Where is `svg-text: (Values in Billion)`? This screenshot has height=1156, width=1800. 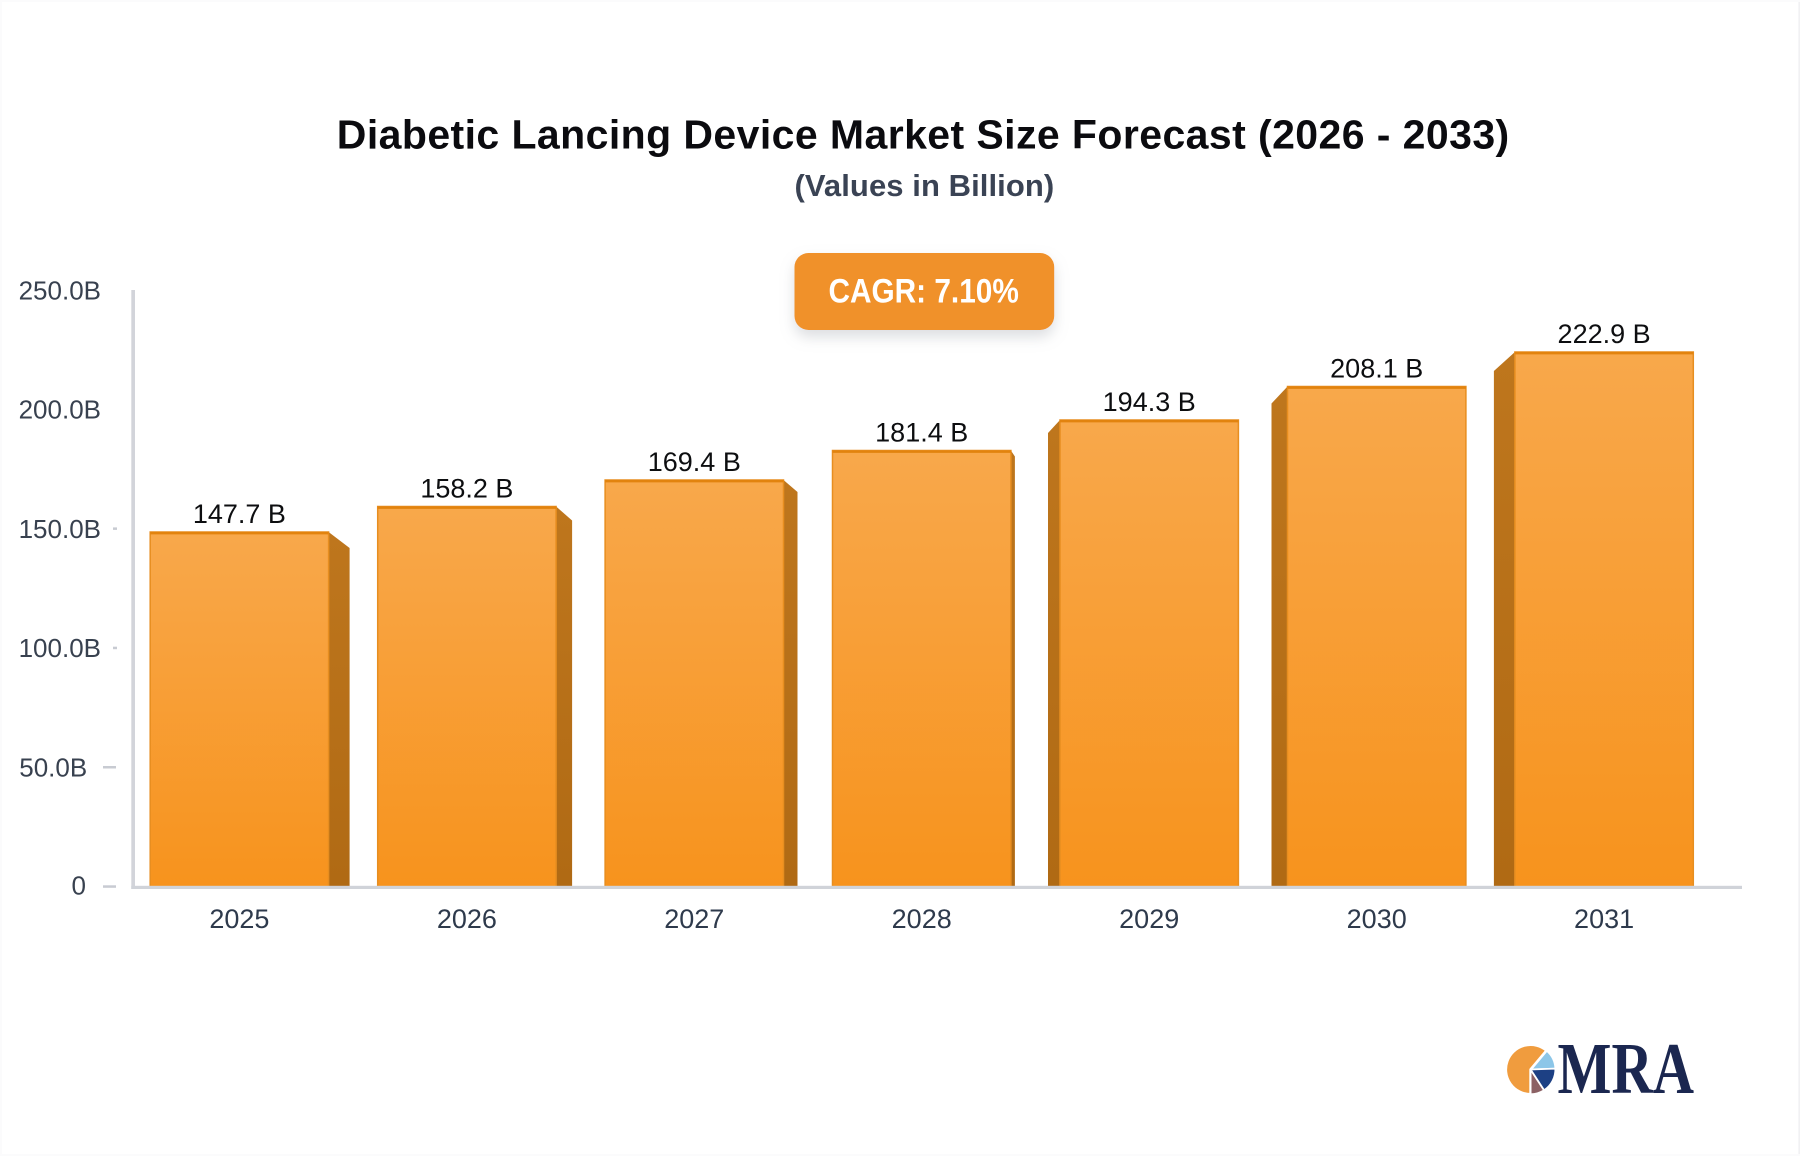 svg-text: (Values in Billion) is located at coordinates (925, 185).